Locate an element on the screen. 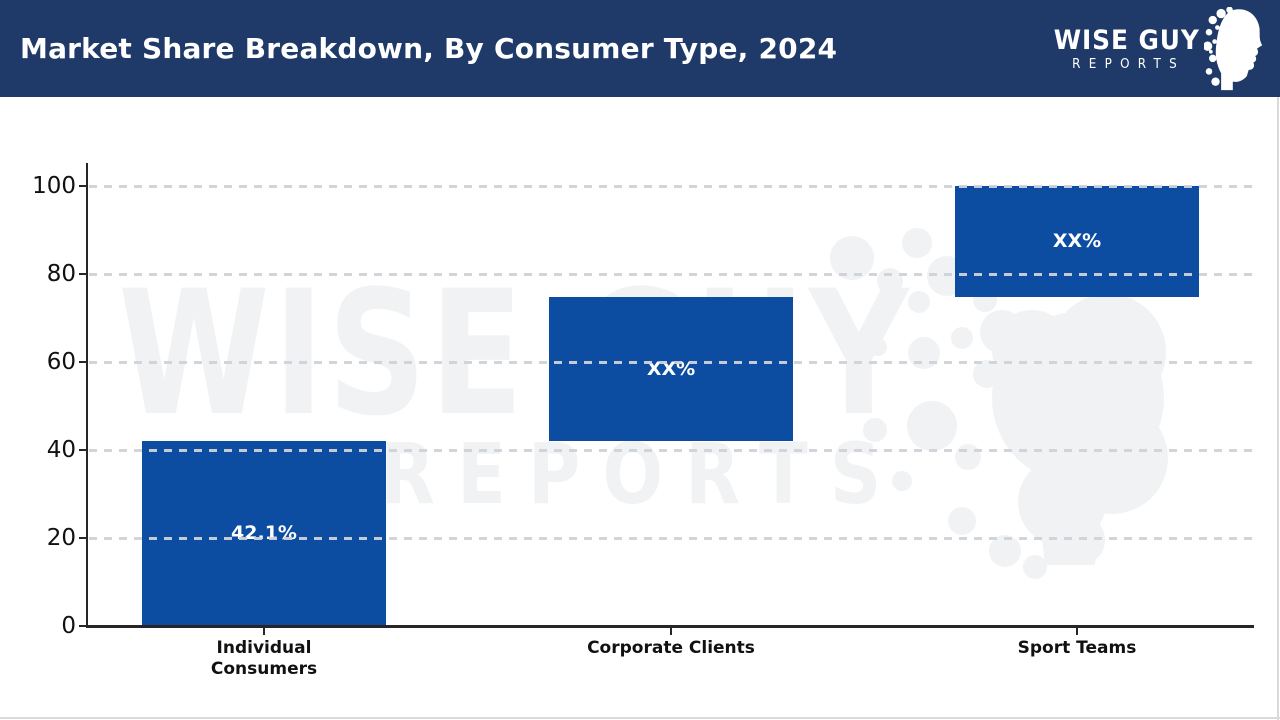 The image size is (1280, 720). gridline-y20 is located at coordinates (671, 538).